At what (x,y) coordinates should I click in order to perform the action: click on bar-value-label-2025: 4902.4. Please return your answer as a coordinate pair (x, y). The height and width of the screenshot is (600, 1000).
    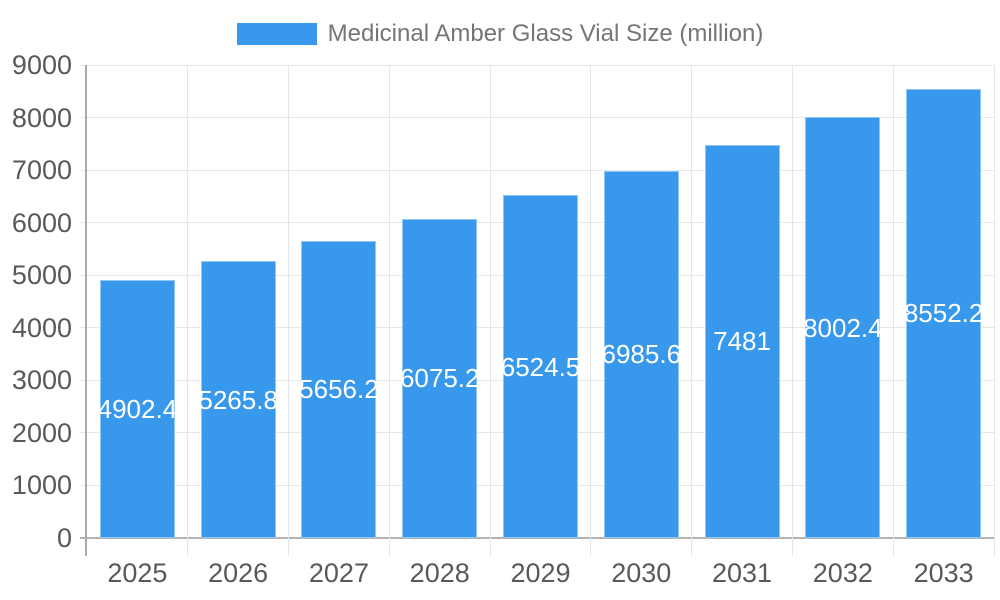
    Looking at the image, I should click on (137, 409).